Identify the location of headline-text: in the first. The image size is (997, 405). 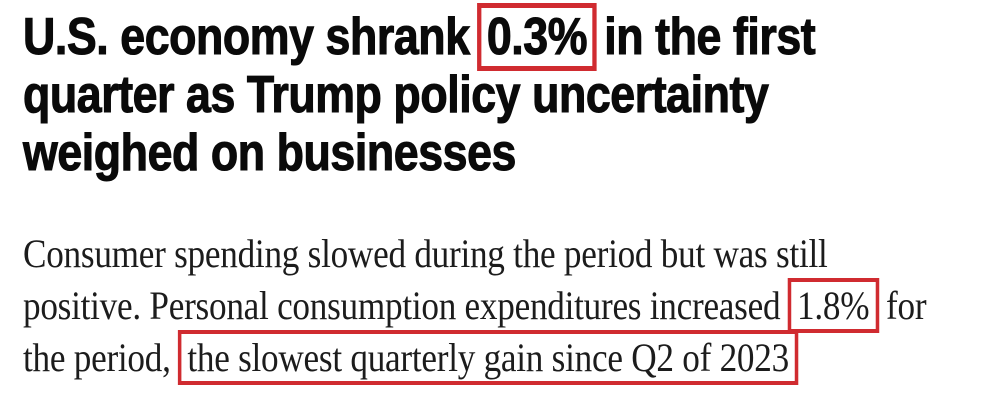
(710, 36).